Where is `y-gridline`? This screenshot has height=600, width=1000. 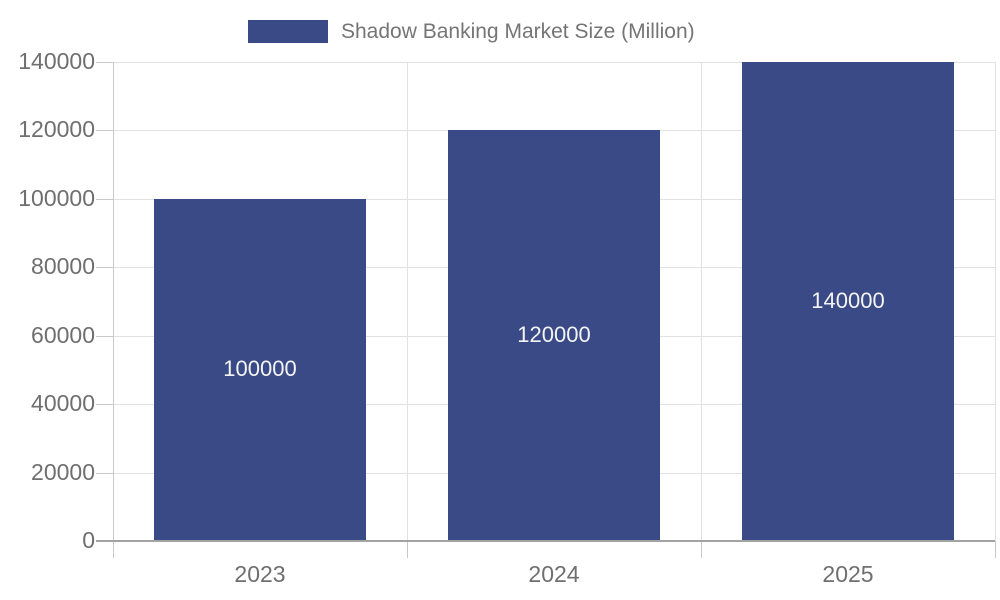 y-gridline is located at coordinates (554, 62).